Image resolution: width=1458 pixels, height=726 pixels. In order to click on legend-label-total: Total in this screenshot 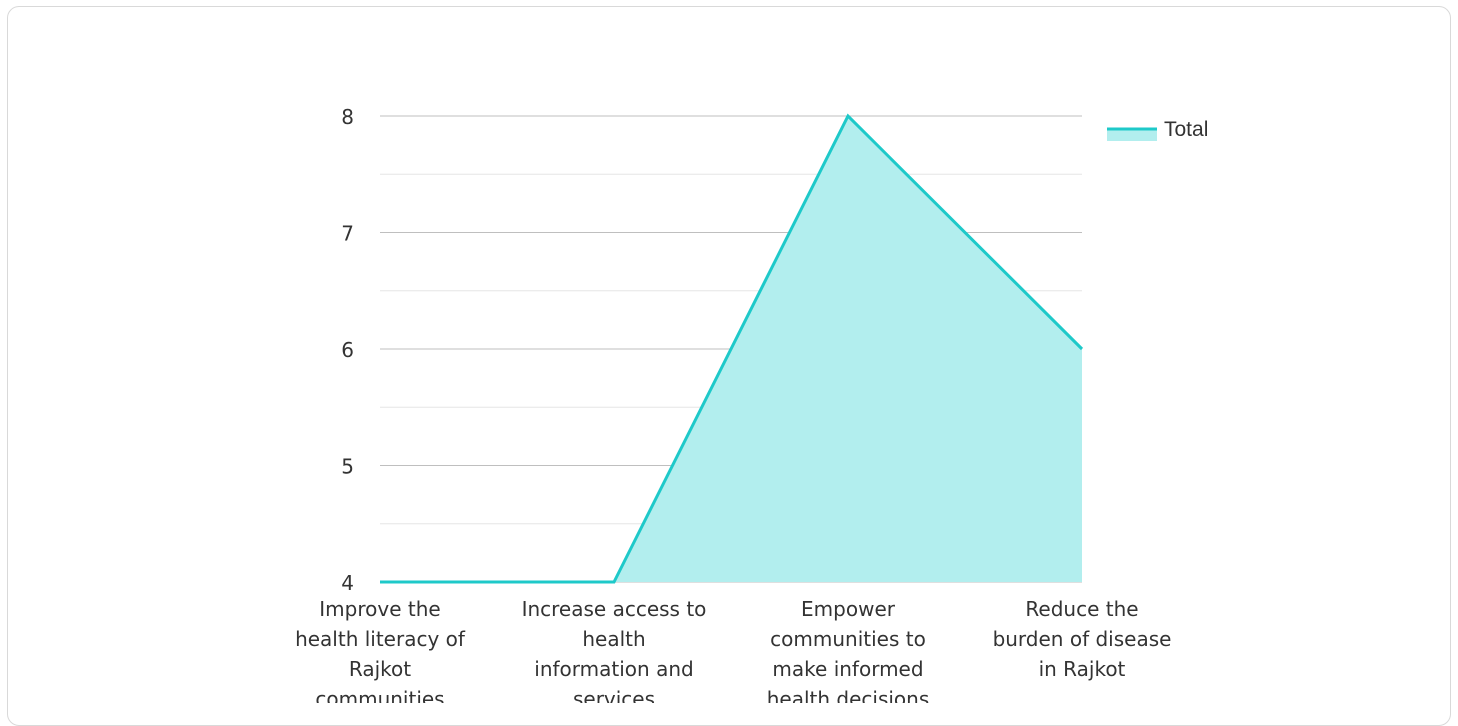, I will do `click(1186, 129)`.